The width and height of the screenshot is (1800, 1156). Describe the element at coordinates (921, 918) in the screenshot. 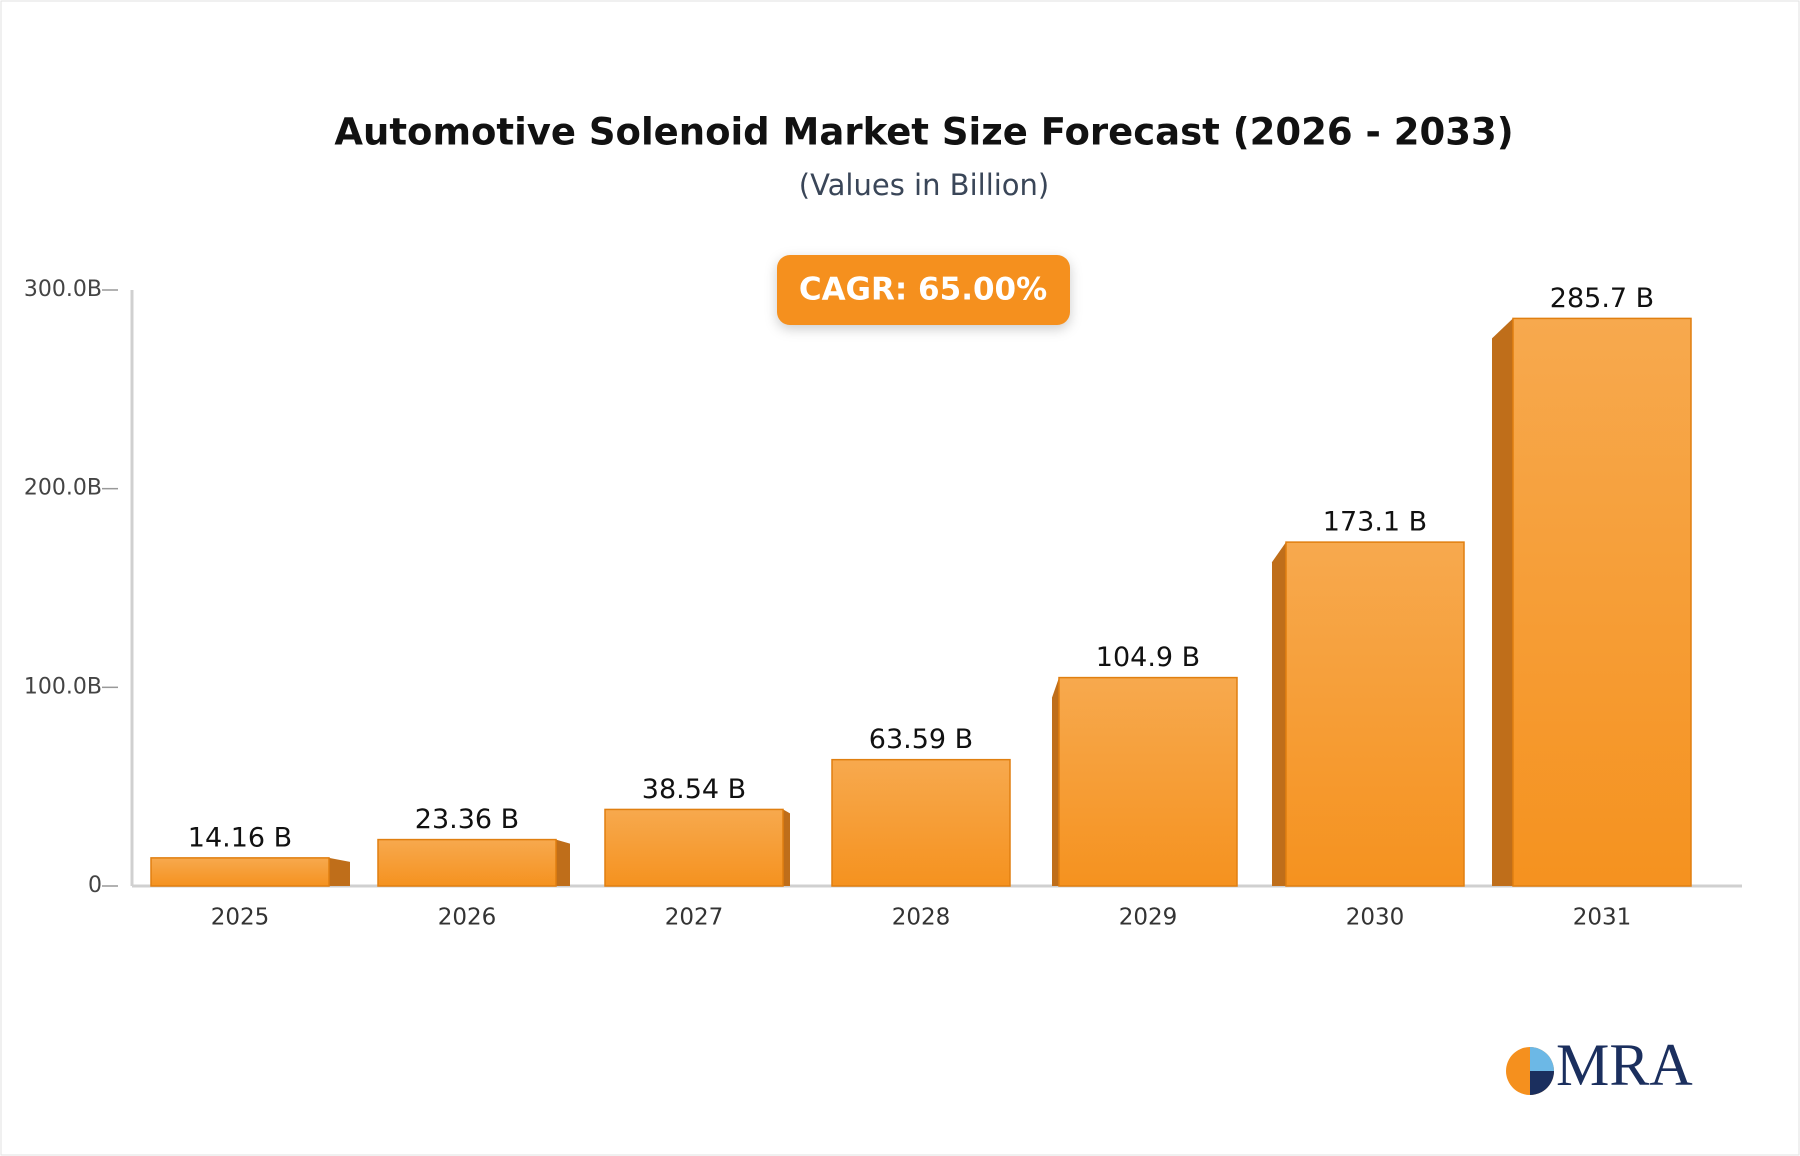

I see `x-tick-label: 2028` at that location.